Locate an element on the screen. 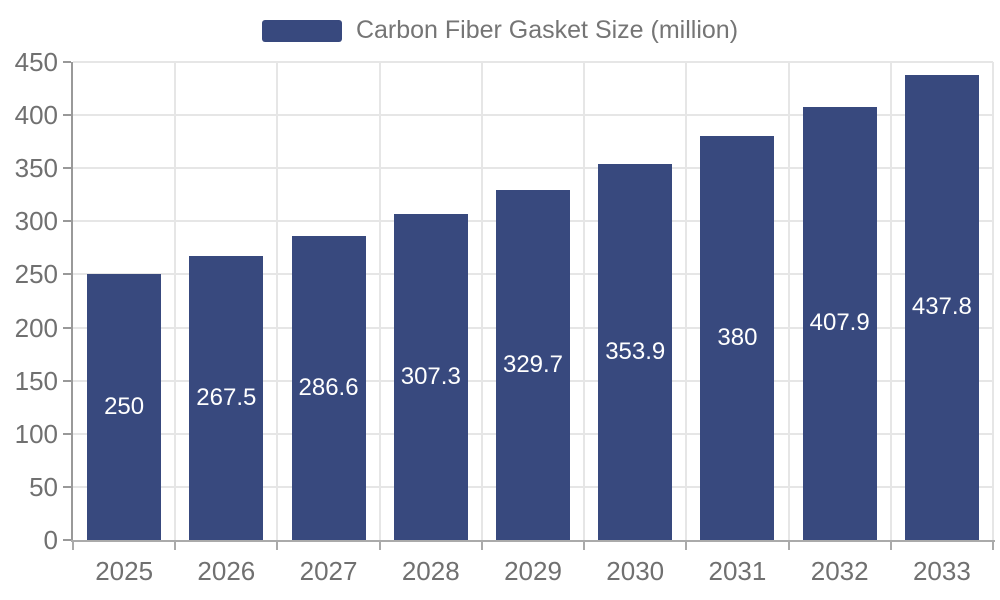  bar-value-label-2027: 286.6 is located at coordinates (328, 387).